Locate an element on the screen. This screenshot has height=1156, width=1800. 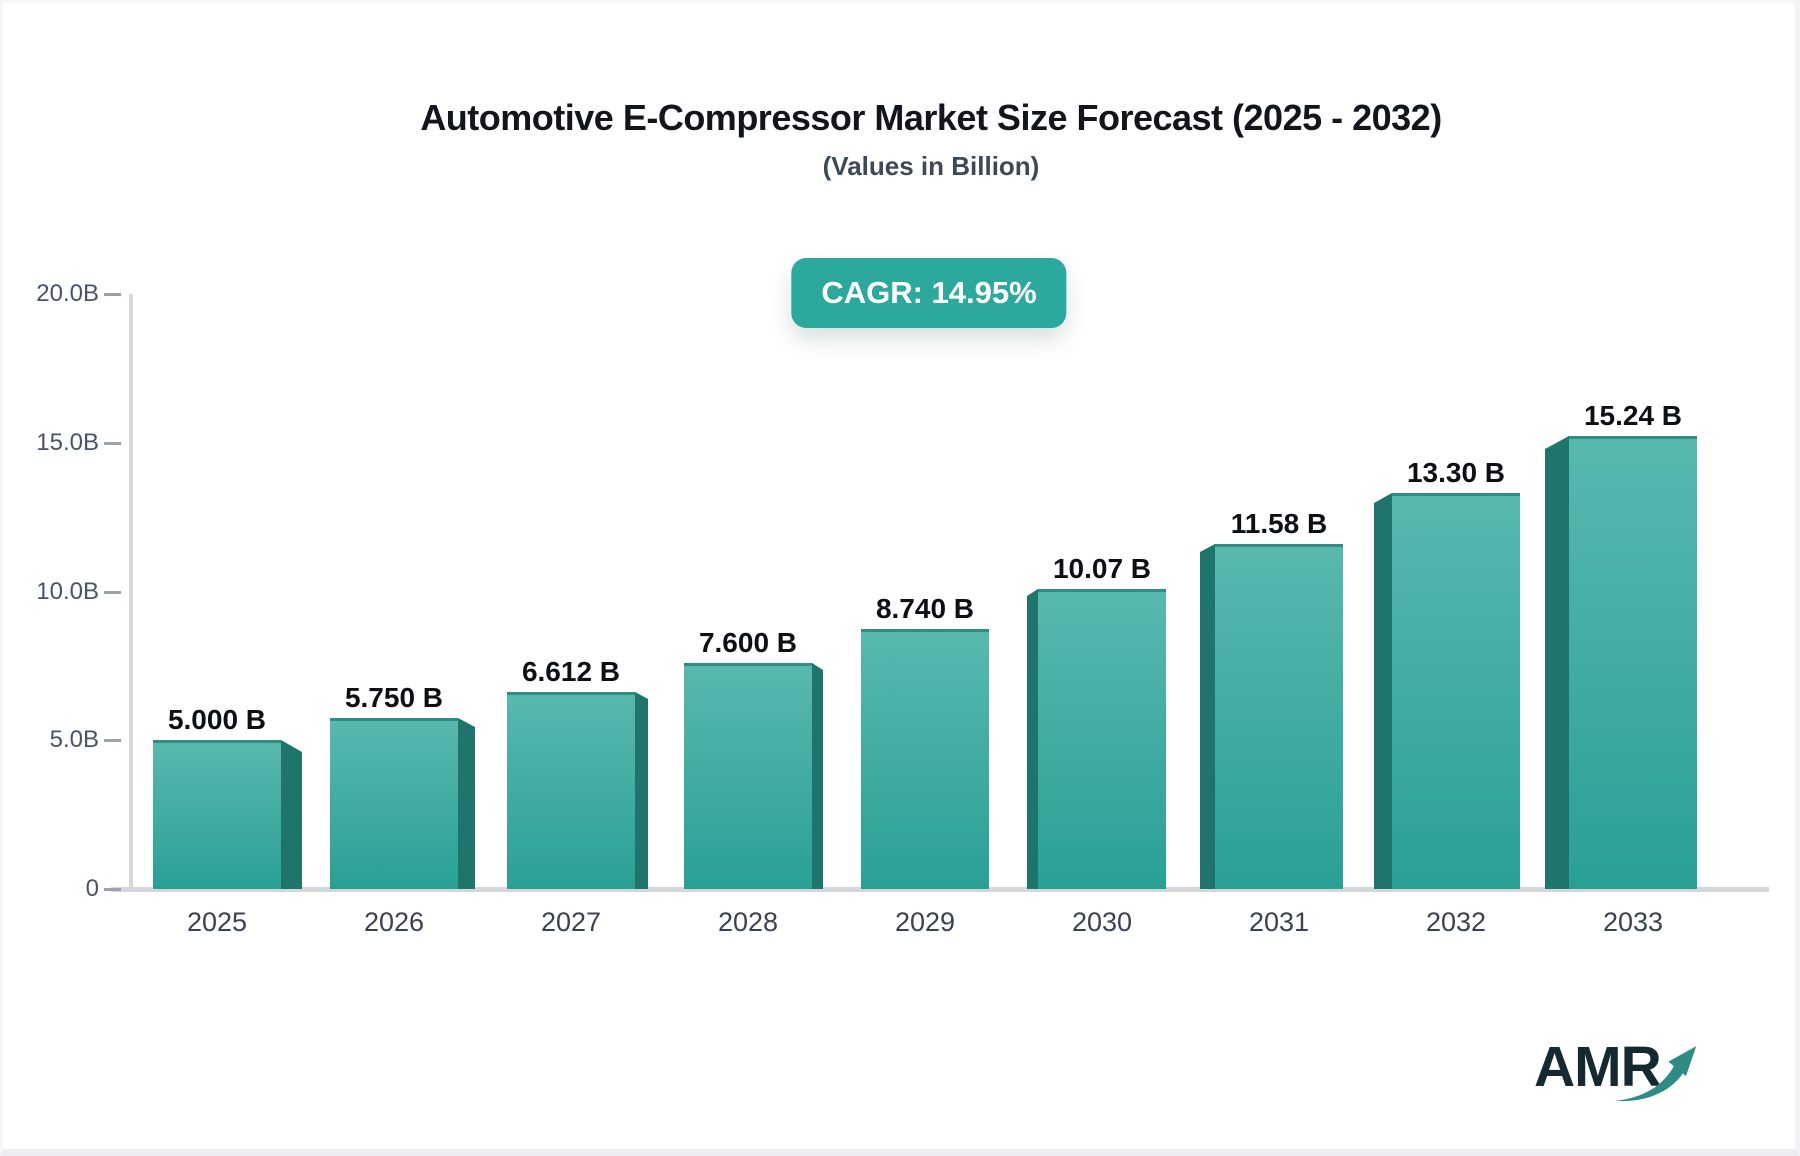
x-axis-line is located at coordinates (940, 889).